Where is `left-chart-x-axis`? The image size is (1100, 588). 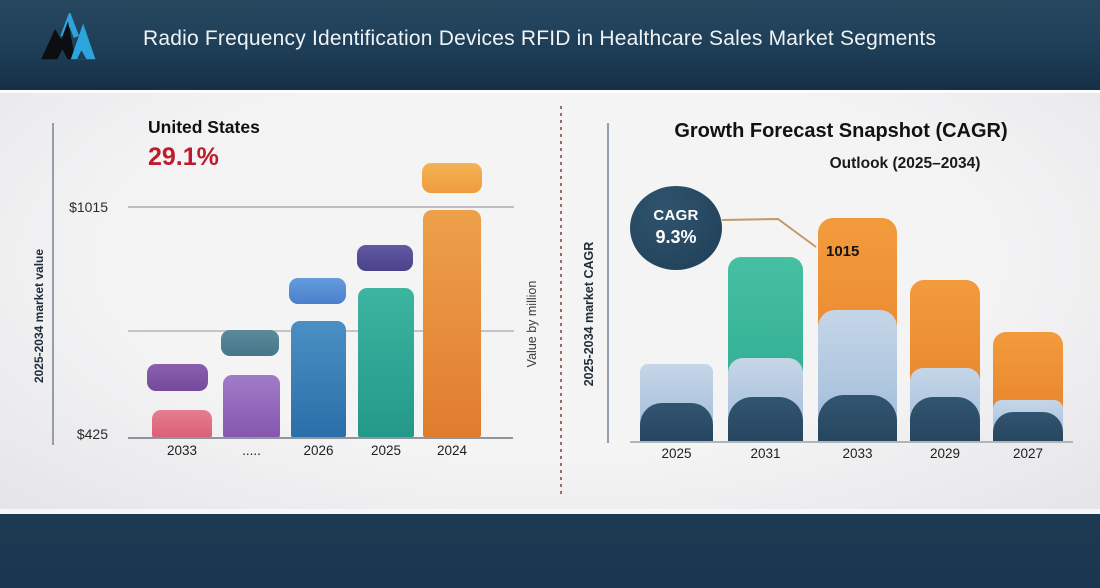
left-chart-x-axis is located at coordinates (320, 438).